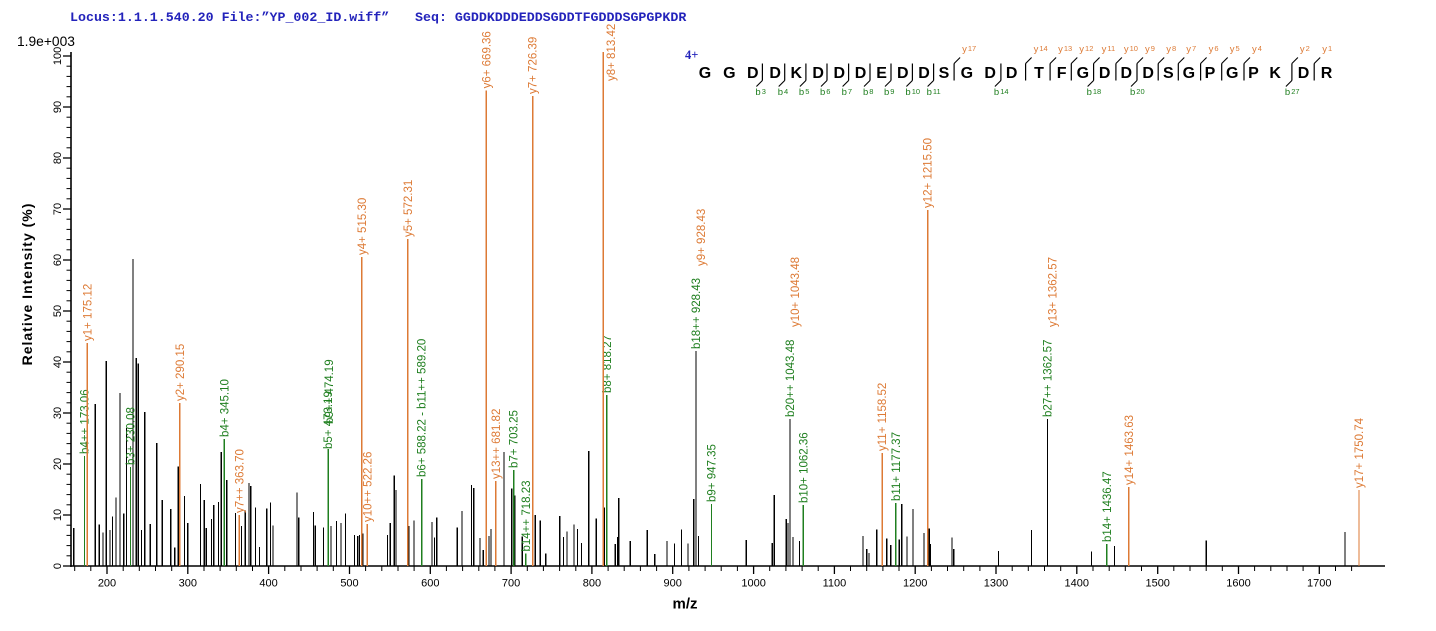  Describe the element at coordinates (27, 284) in the screenshot. I see `svg-text: Relative Intensity (%)` at that location.